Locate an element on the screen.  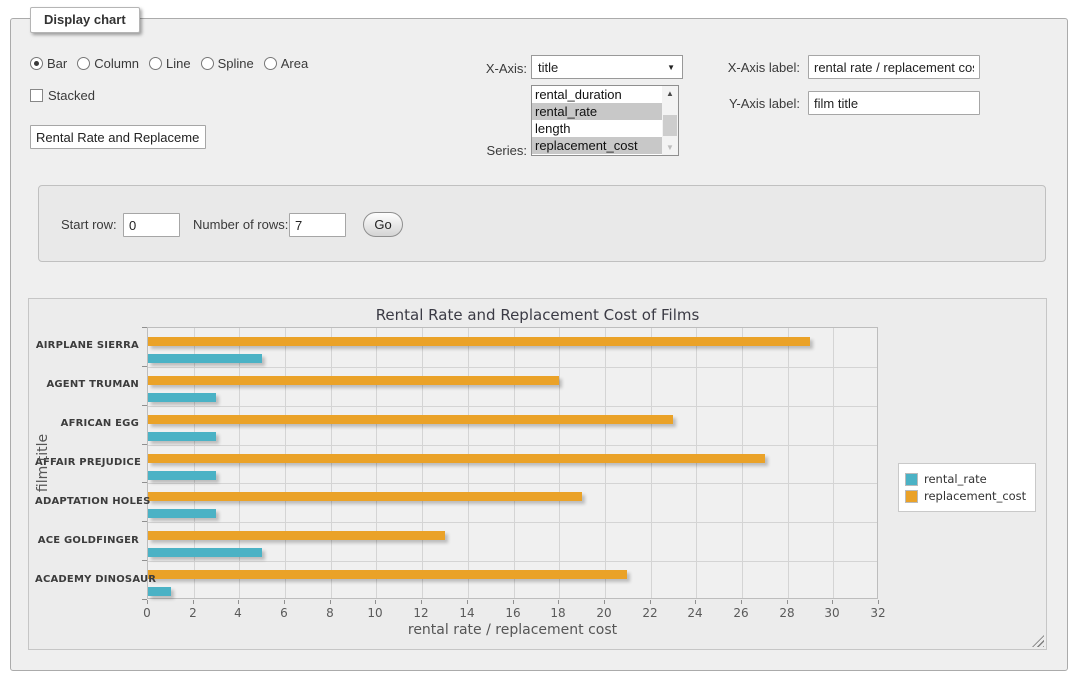
series-option-rental_duration: rental_duration is located at coordinates (578, 94).